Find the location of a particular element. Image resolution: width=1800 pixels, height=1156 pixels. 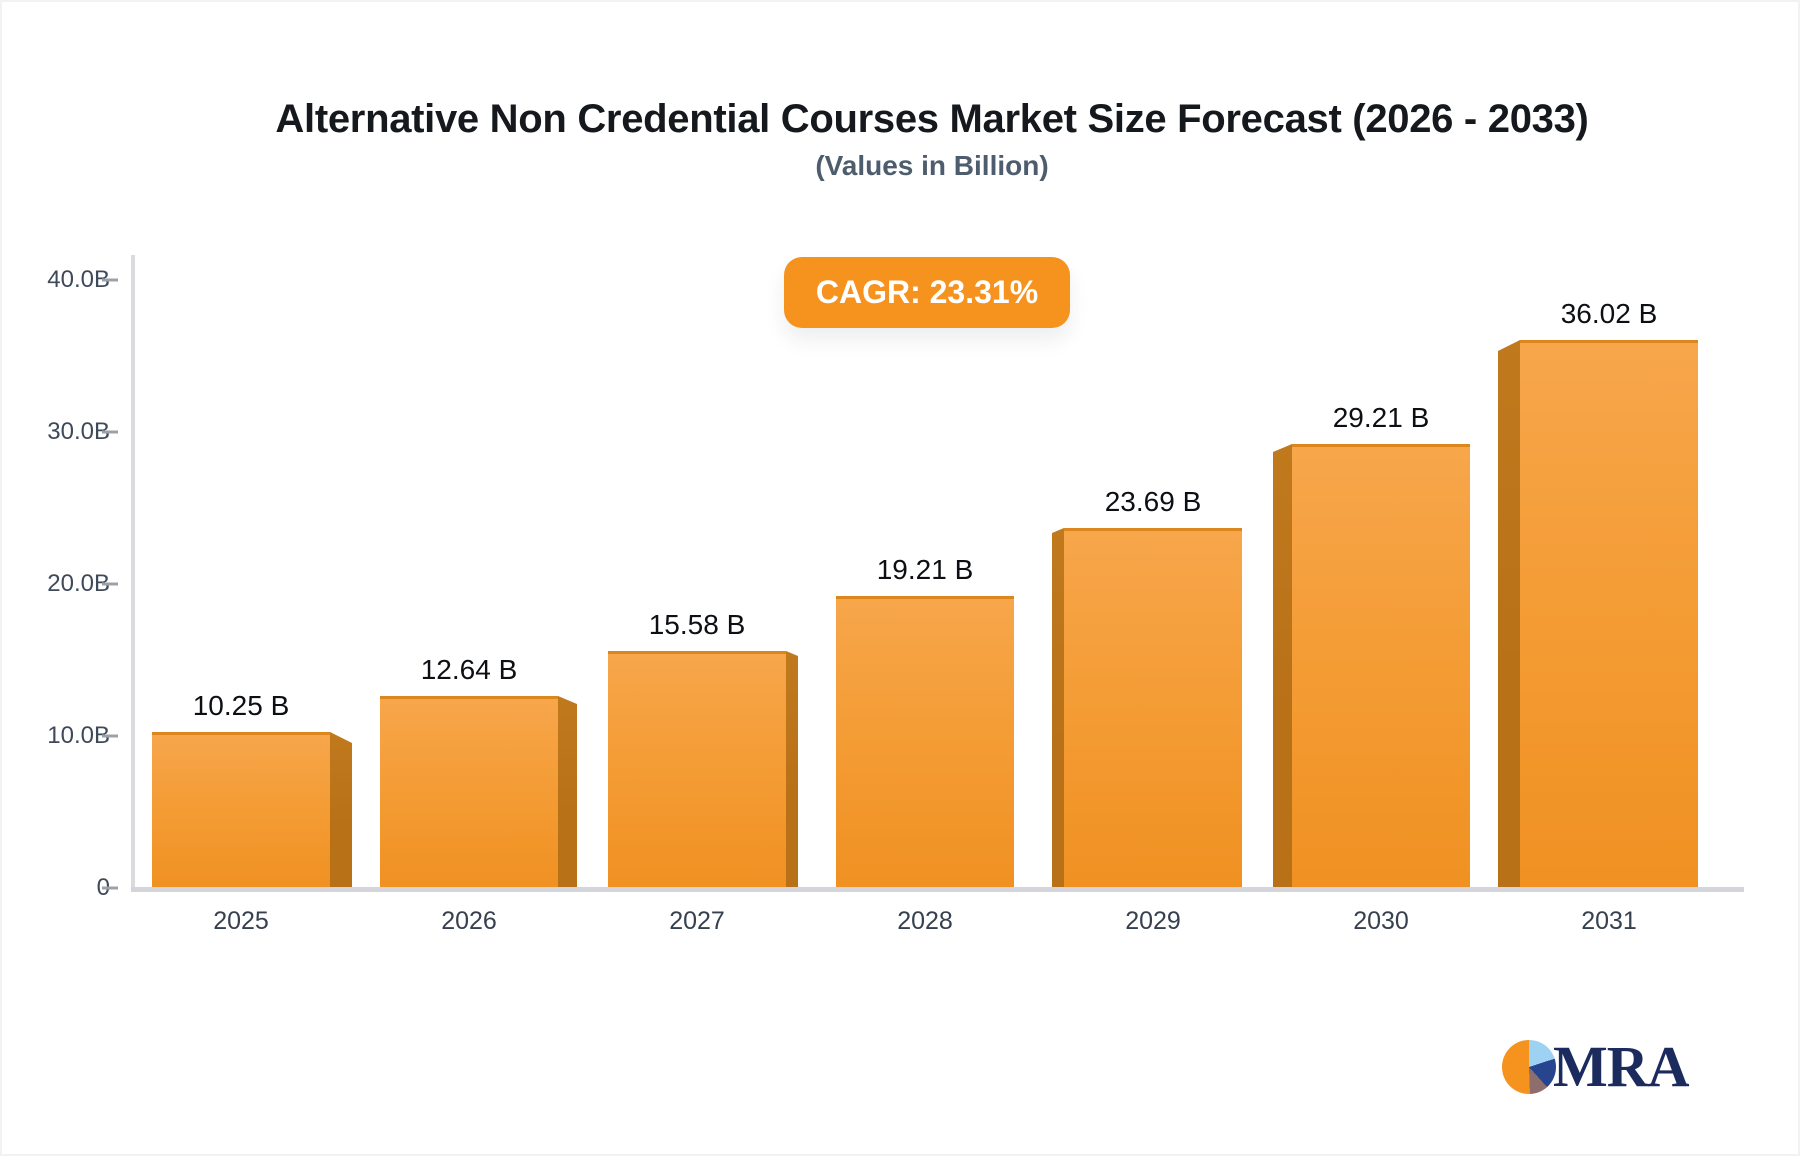

mra-logo: MRA is located at coordinates (1596, 1066).